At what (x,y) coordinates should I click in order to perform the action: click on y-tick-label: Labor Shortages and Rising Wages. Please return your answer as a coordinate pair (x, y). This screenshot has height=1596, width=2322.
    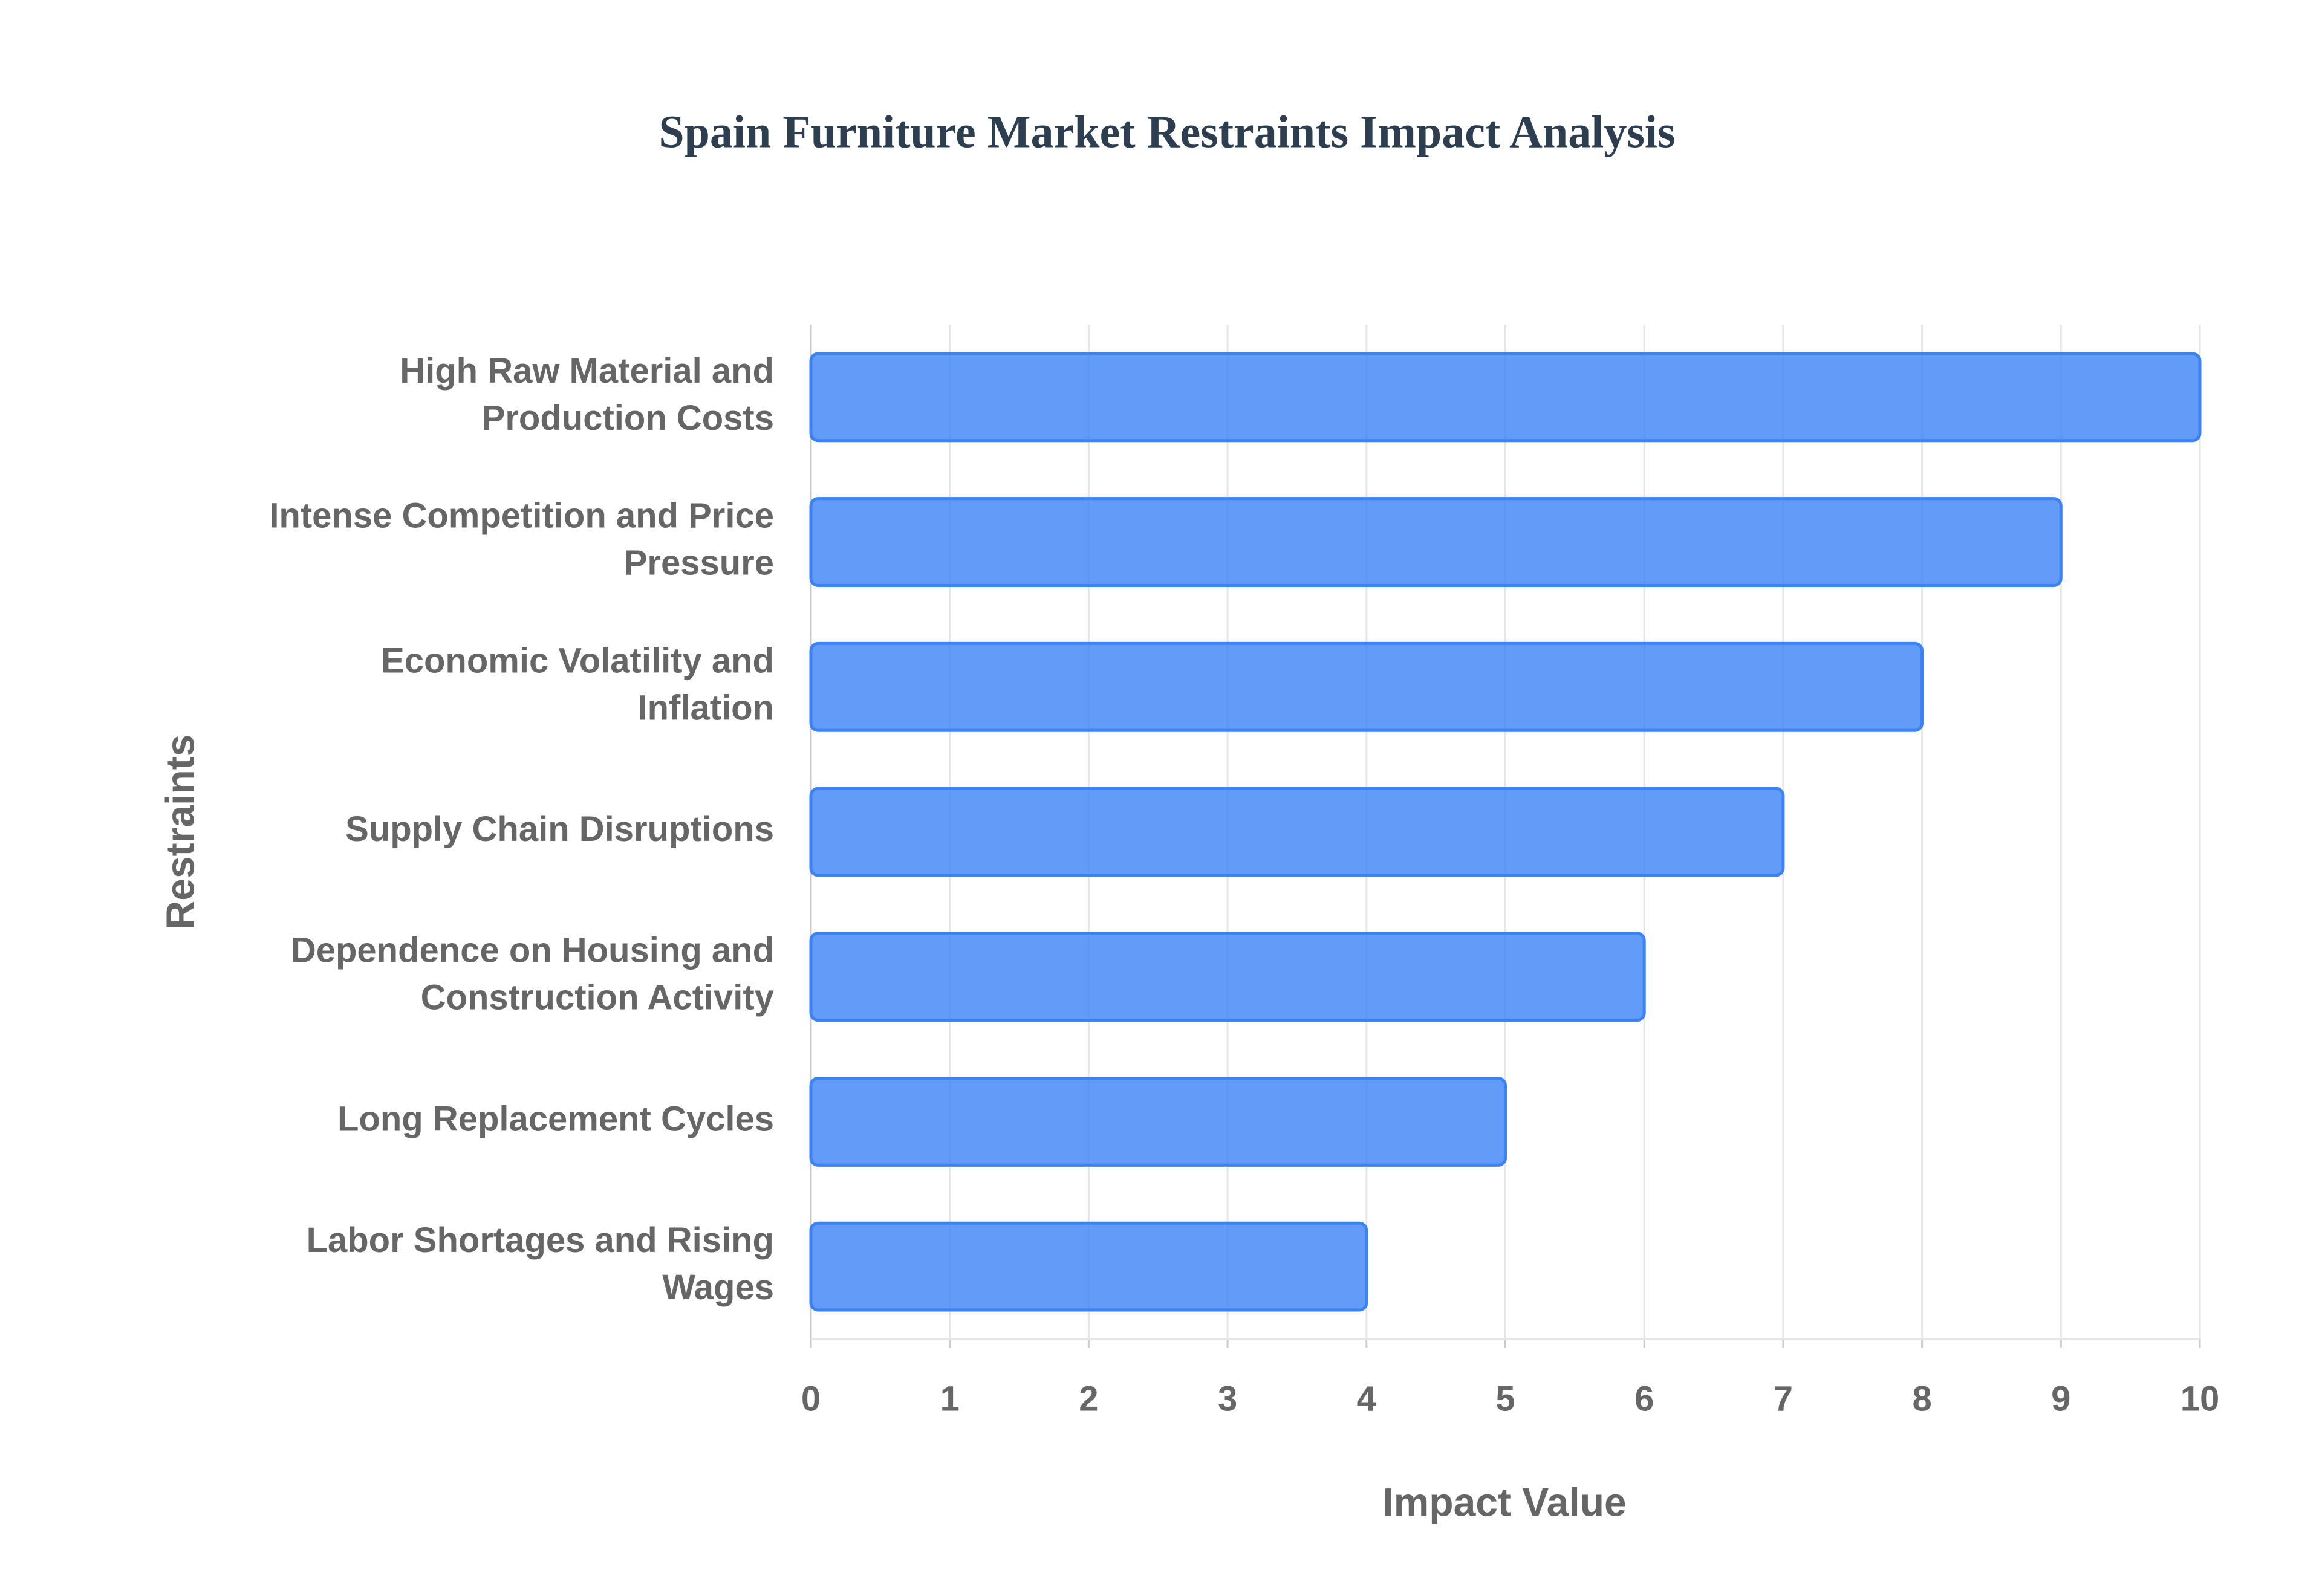
    Looking at the image, I should click on (540, 1264).